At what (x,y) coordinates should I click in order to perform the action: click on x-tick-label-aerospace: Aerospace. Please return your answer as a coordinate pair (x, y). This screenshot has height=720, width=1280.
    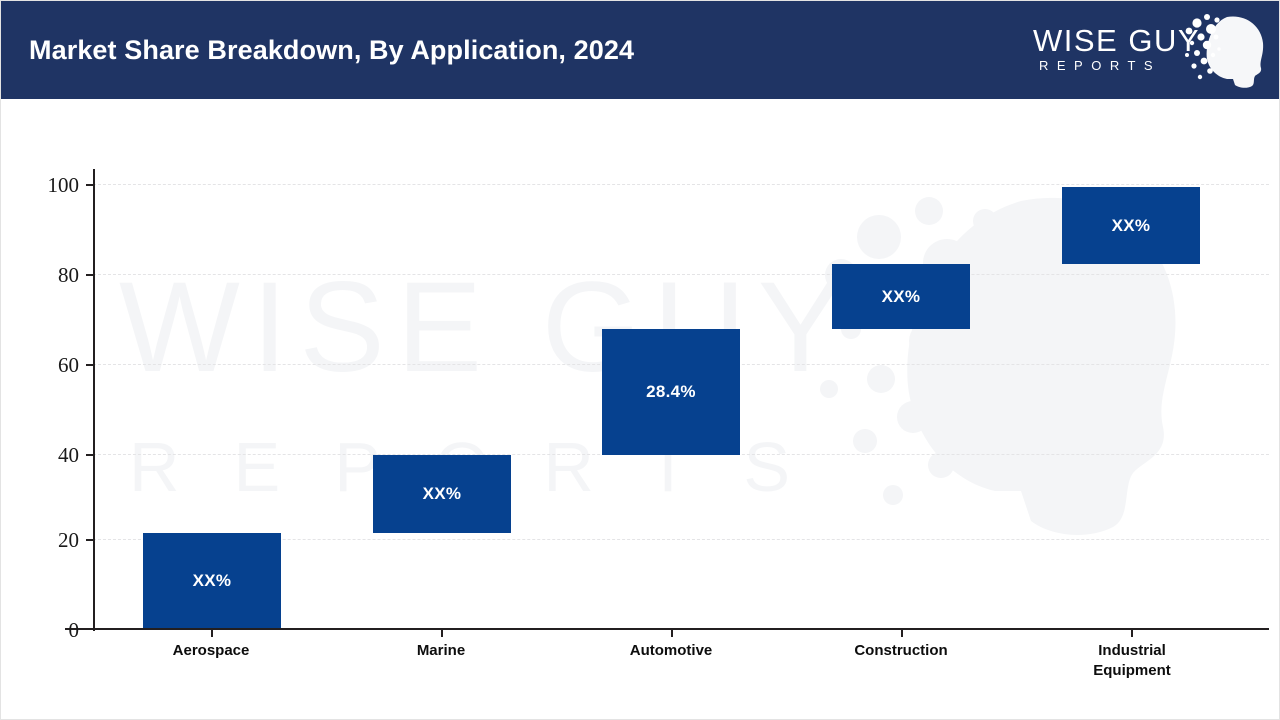
    Looking at the image, I should click on (211, 650).